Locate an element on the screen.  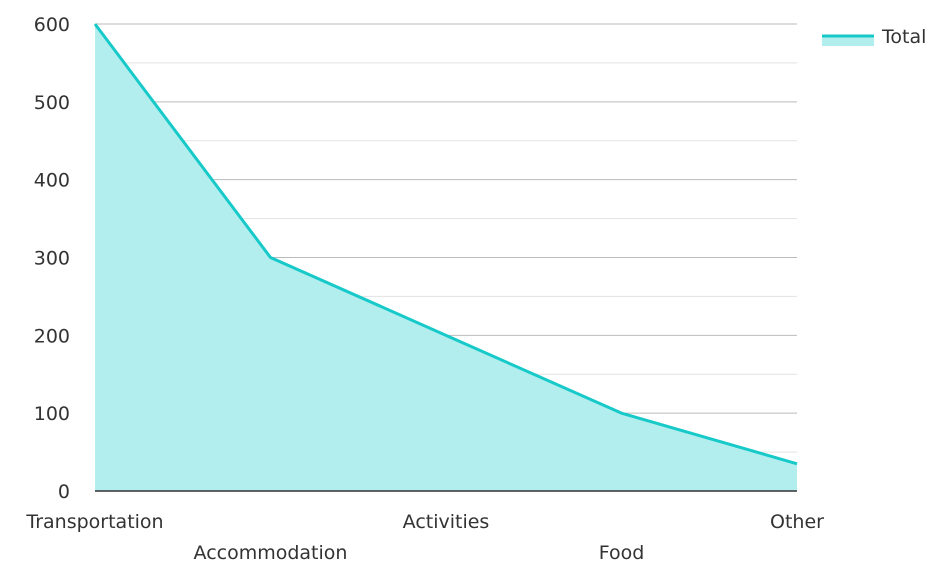
y-tick-label: 500 is located at coordinates (52, 103).